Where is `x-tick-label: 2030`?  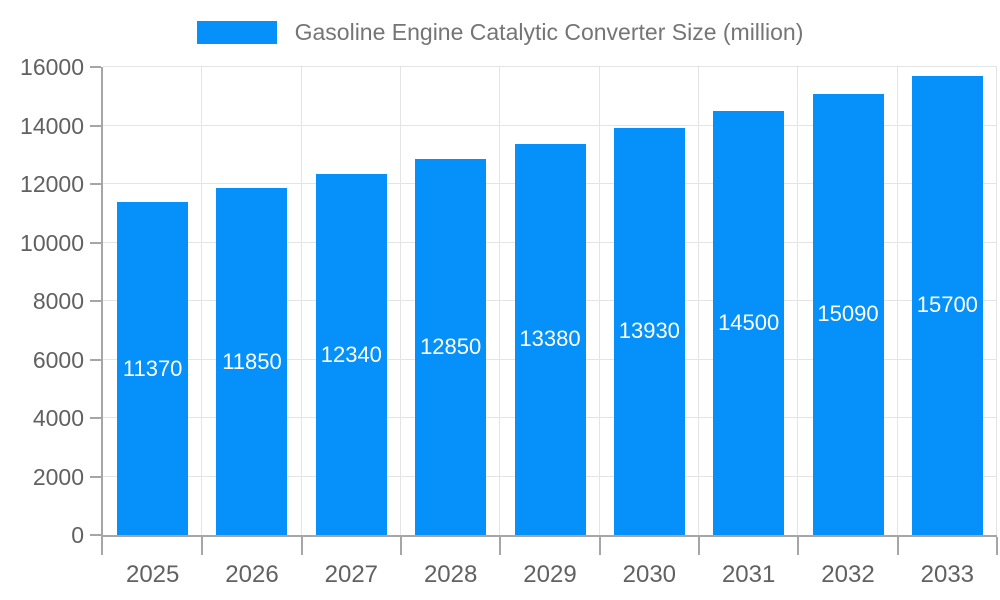
x-tick-label: 2030 is located at coordinates (649, 574).